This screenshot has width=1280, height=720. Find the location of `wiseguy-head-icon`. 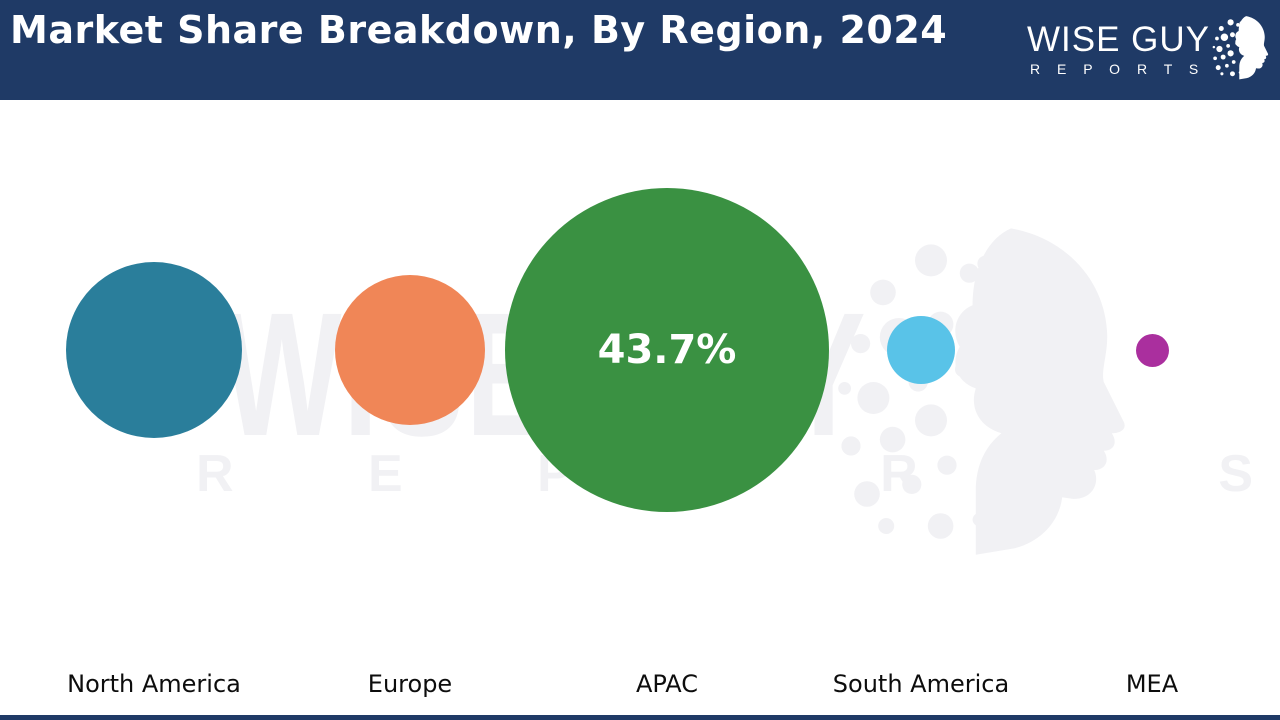

wiseguy-head-icon is located at coordinates (1243, 49).